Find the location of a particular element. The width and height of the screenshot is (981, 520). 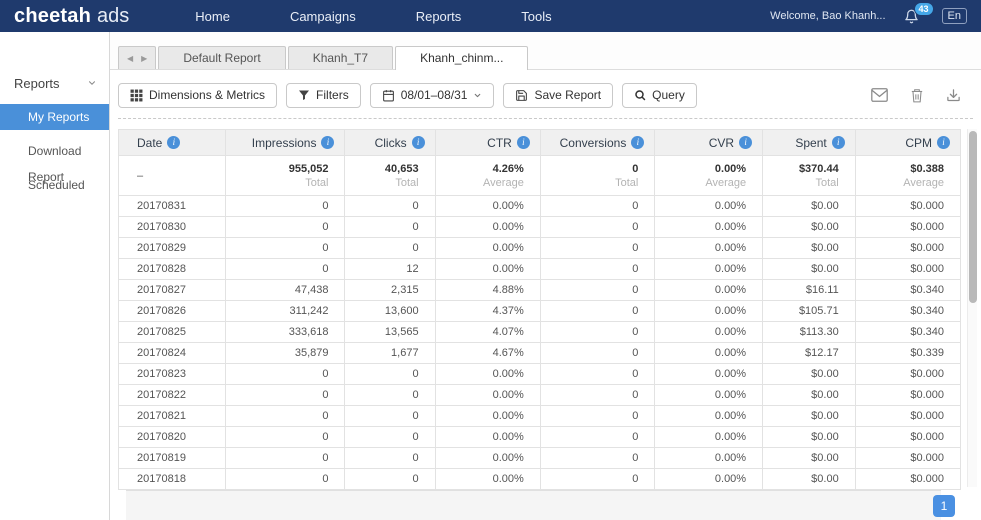

save-report-label: Save Report is located at coordinates (568, 95).